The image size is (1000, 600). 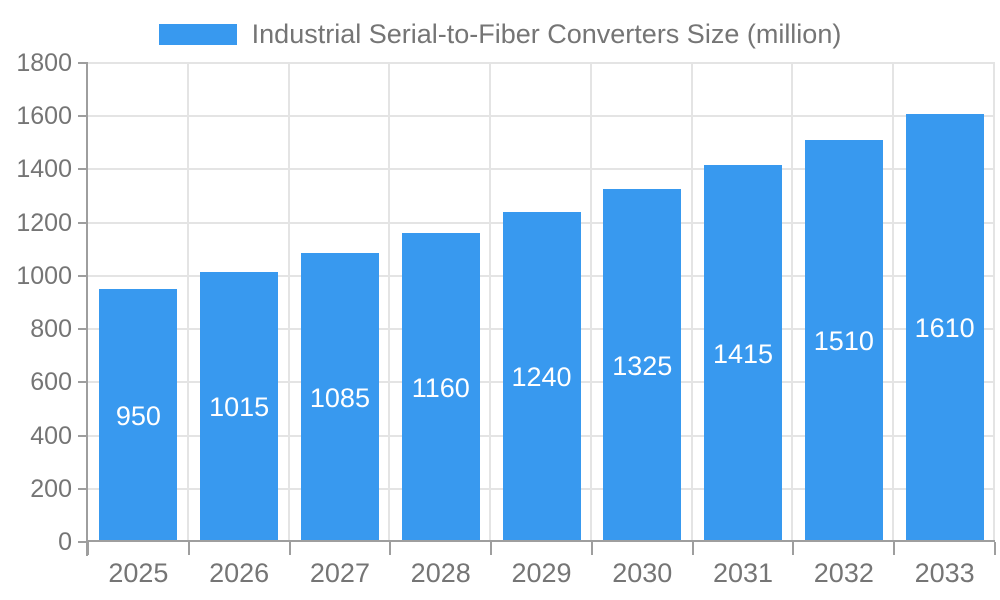 I want to click on bar-value-label: 1415, so click(x=743, y=353).